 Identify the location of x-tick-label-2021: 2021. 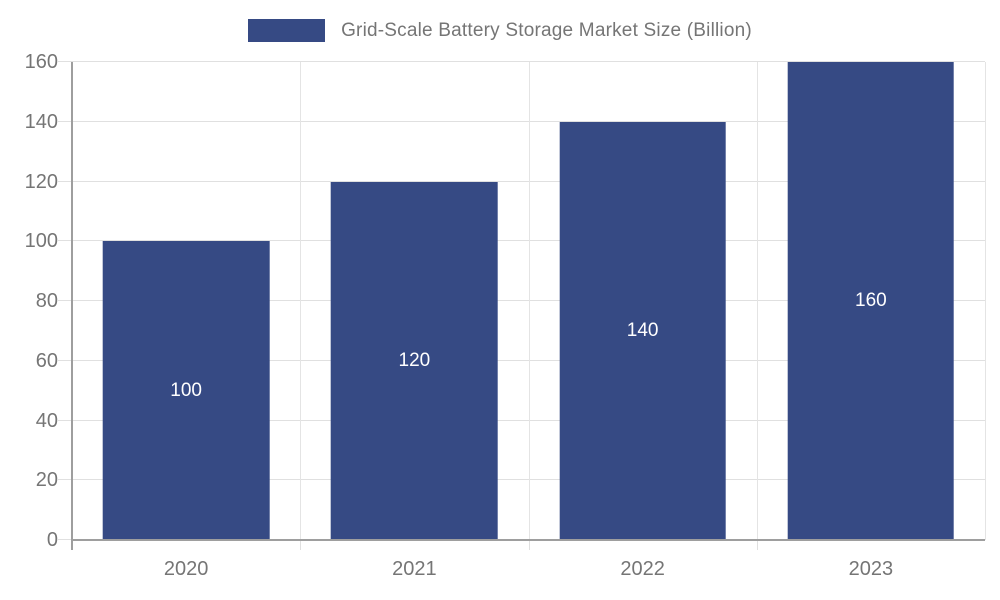
(414, 569).